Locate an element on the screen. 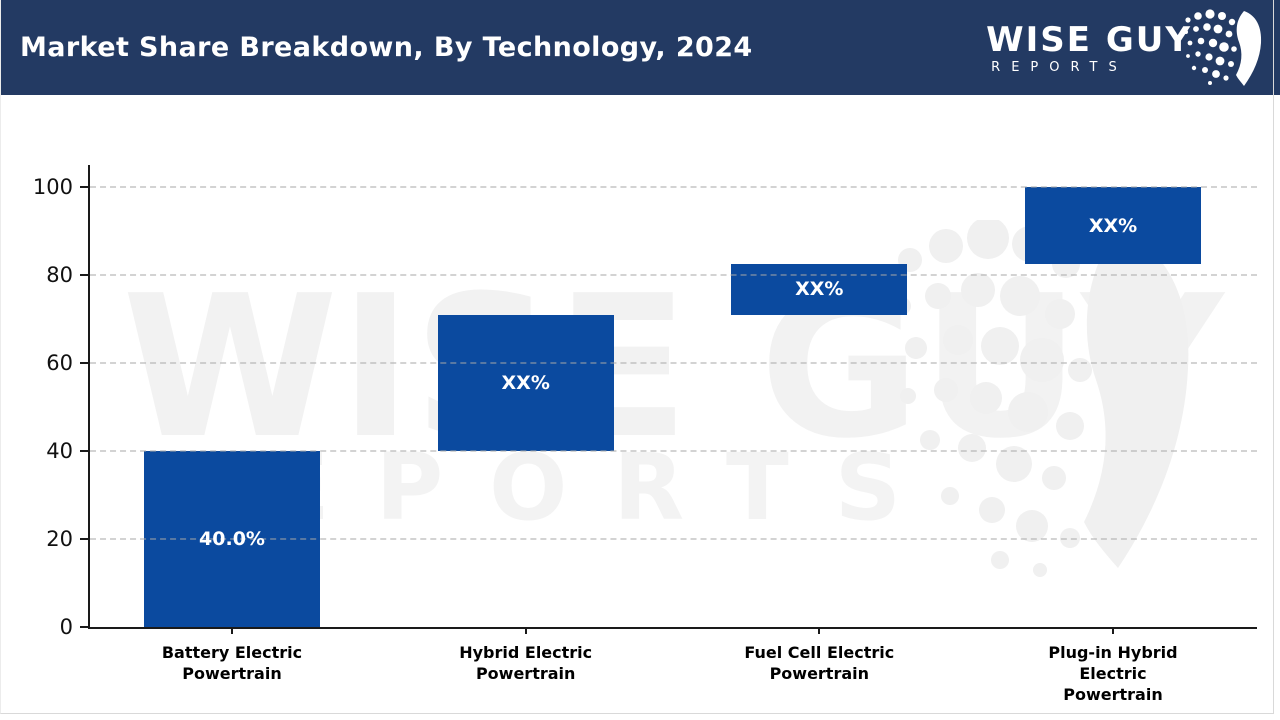 Image resolution: width=1280 pixels, height=720 pixels. x-category-label: Plug-in Hybrid Electric Powertrain is located at coordinates (1113, 673).